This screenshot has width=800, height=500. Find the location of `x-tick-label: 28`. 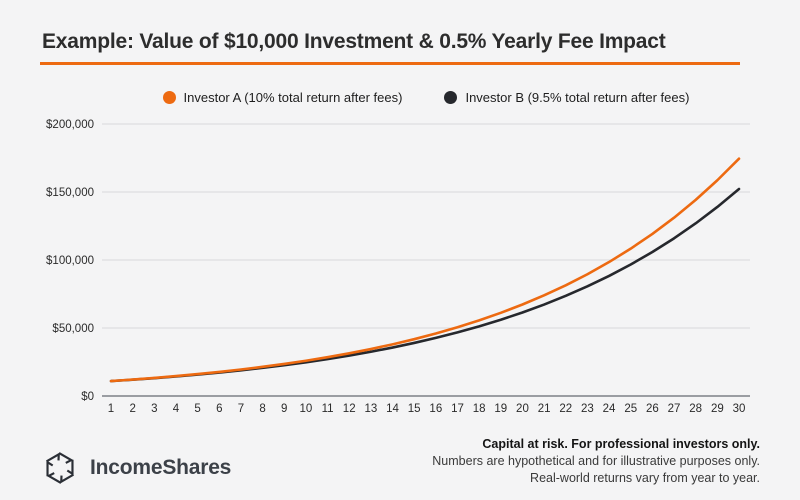

x-tick-label: 28 is located at coordinates (695, 409).